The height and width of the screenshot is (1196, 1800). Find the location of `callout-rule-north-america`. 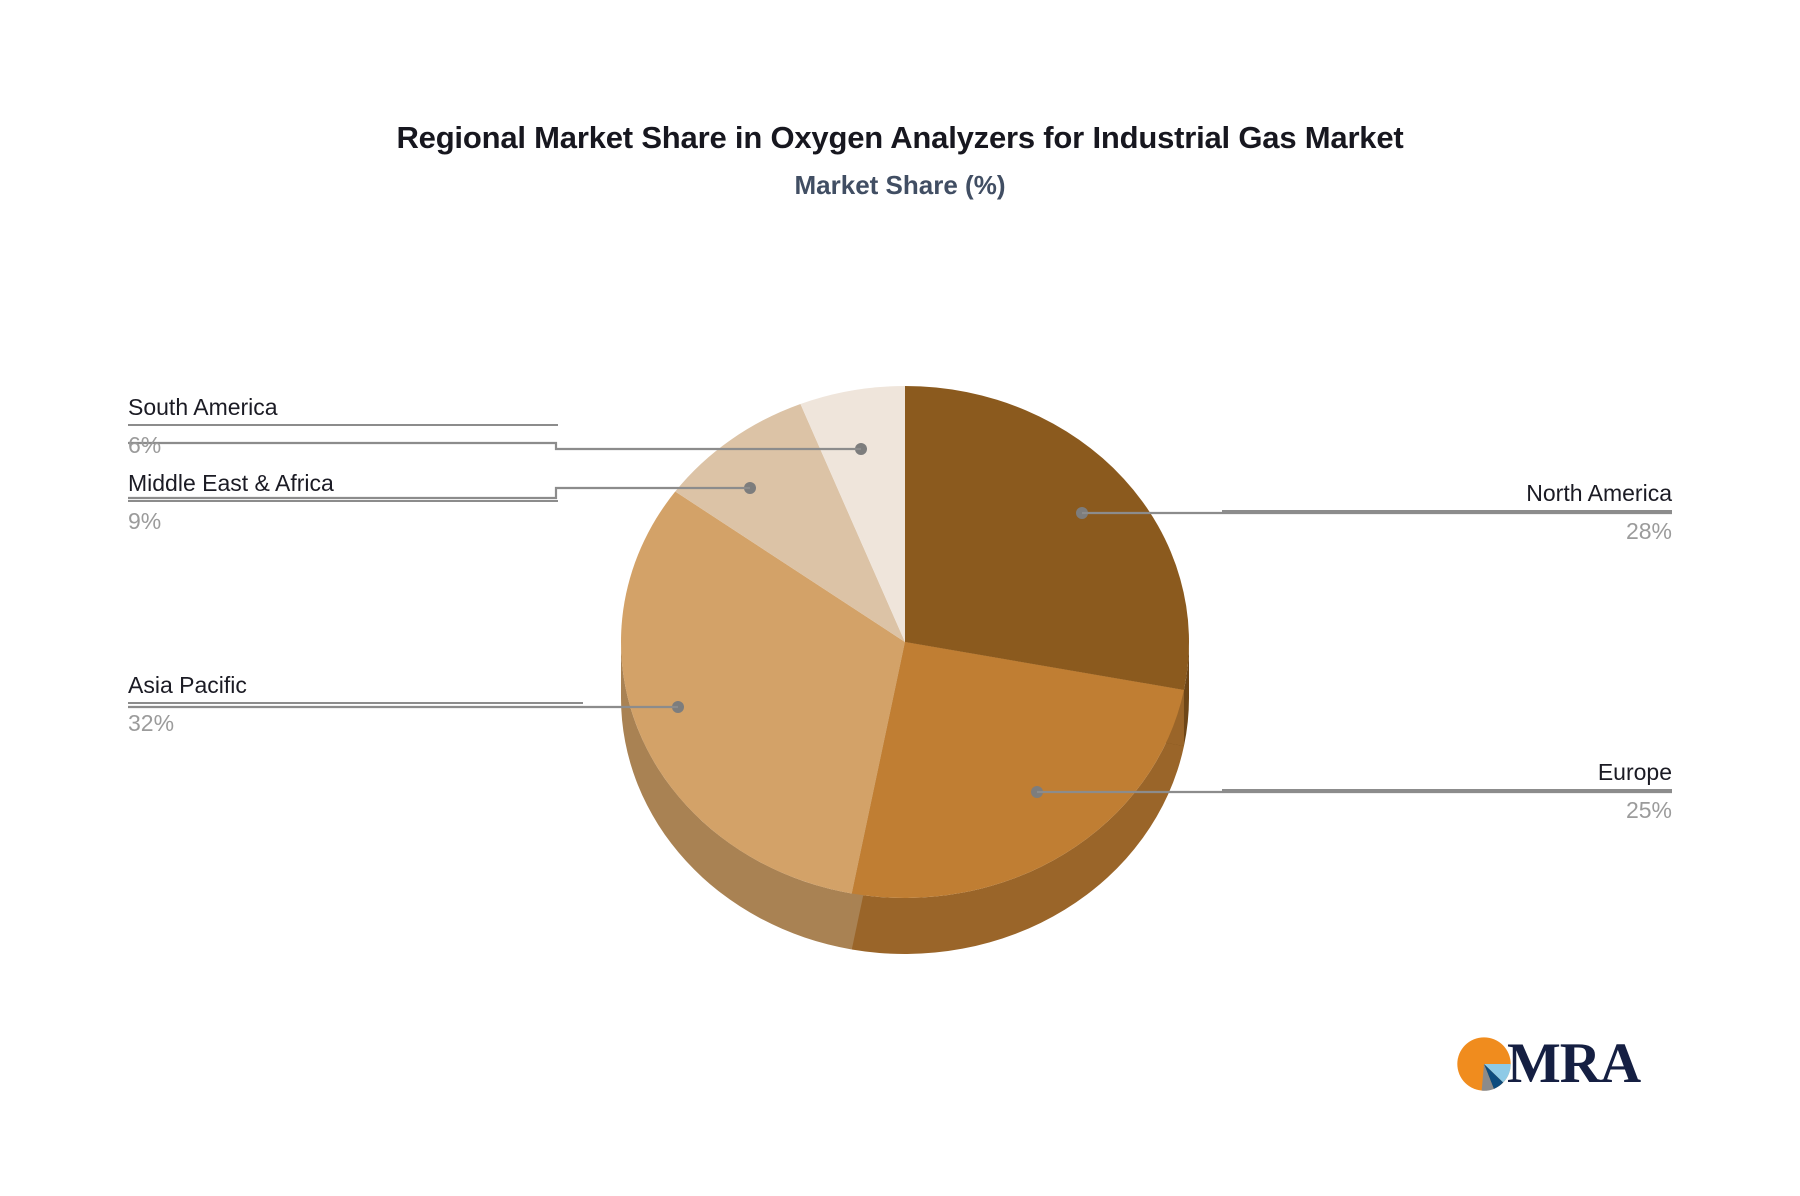

callout-rule-north-america is located at coordinates (1447, 511).